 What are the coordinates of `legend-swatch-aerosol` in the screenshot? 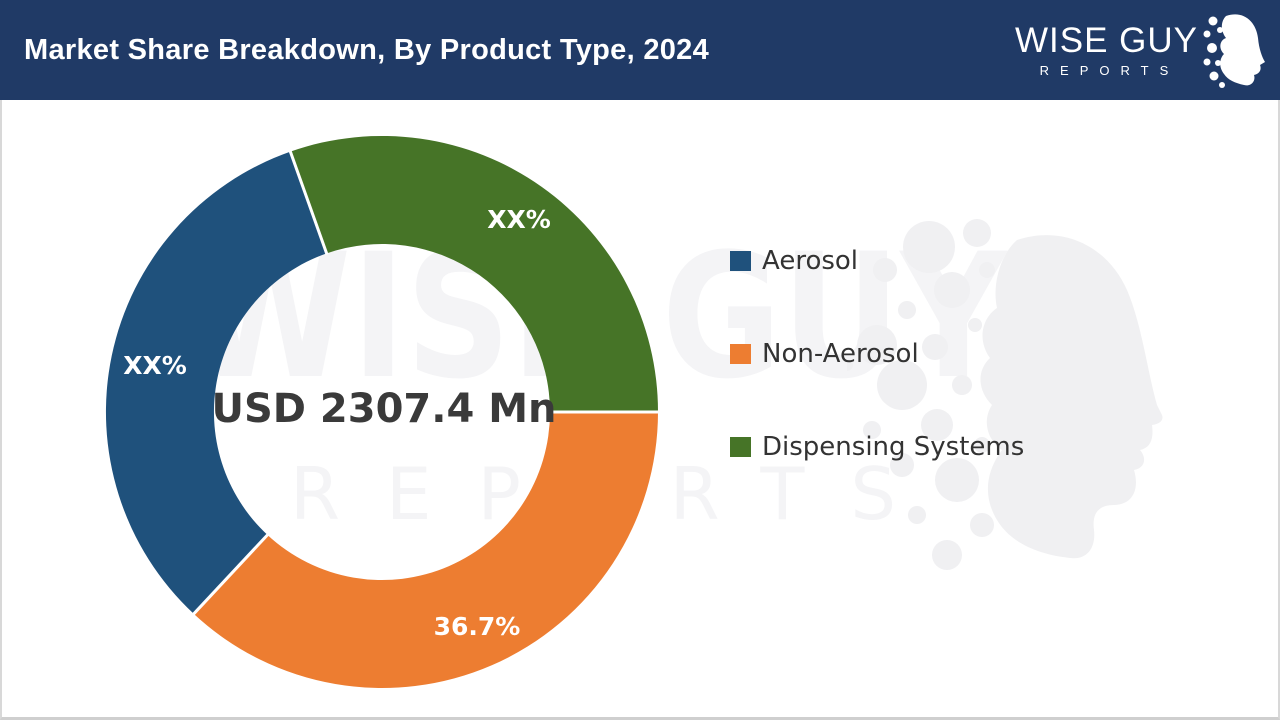 It's located at (740, 261).